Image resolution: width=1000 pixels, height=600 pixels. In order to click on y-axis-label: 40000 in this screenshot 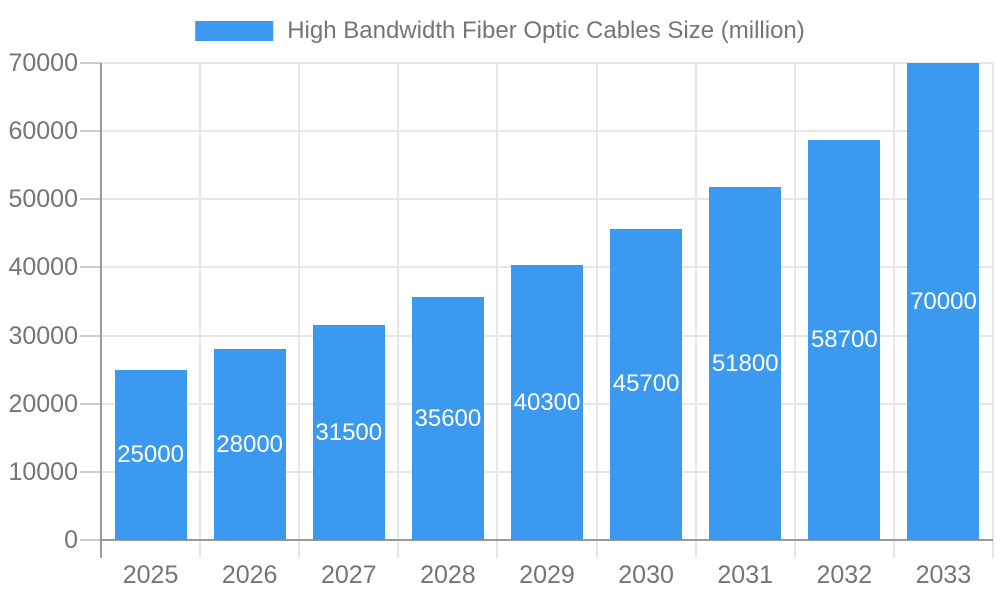, I will do `click(43, 267)`.